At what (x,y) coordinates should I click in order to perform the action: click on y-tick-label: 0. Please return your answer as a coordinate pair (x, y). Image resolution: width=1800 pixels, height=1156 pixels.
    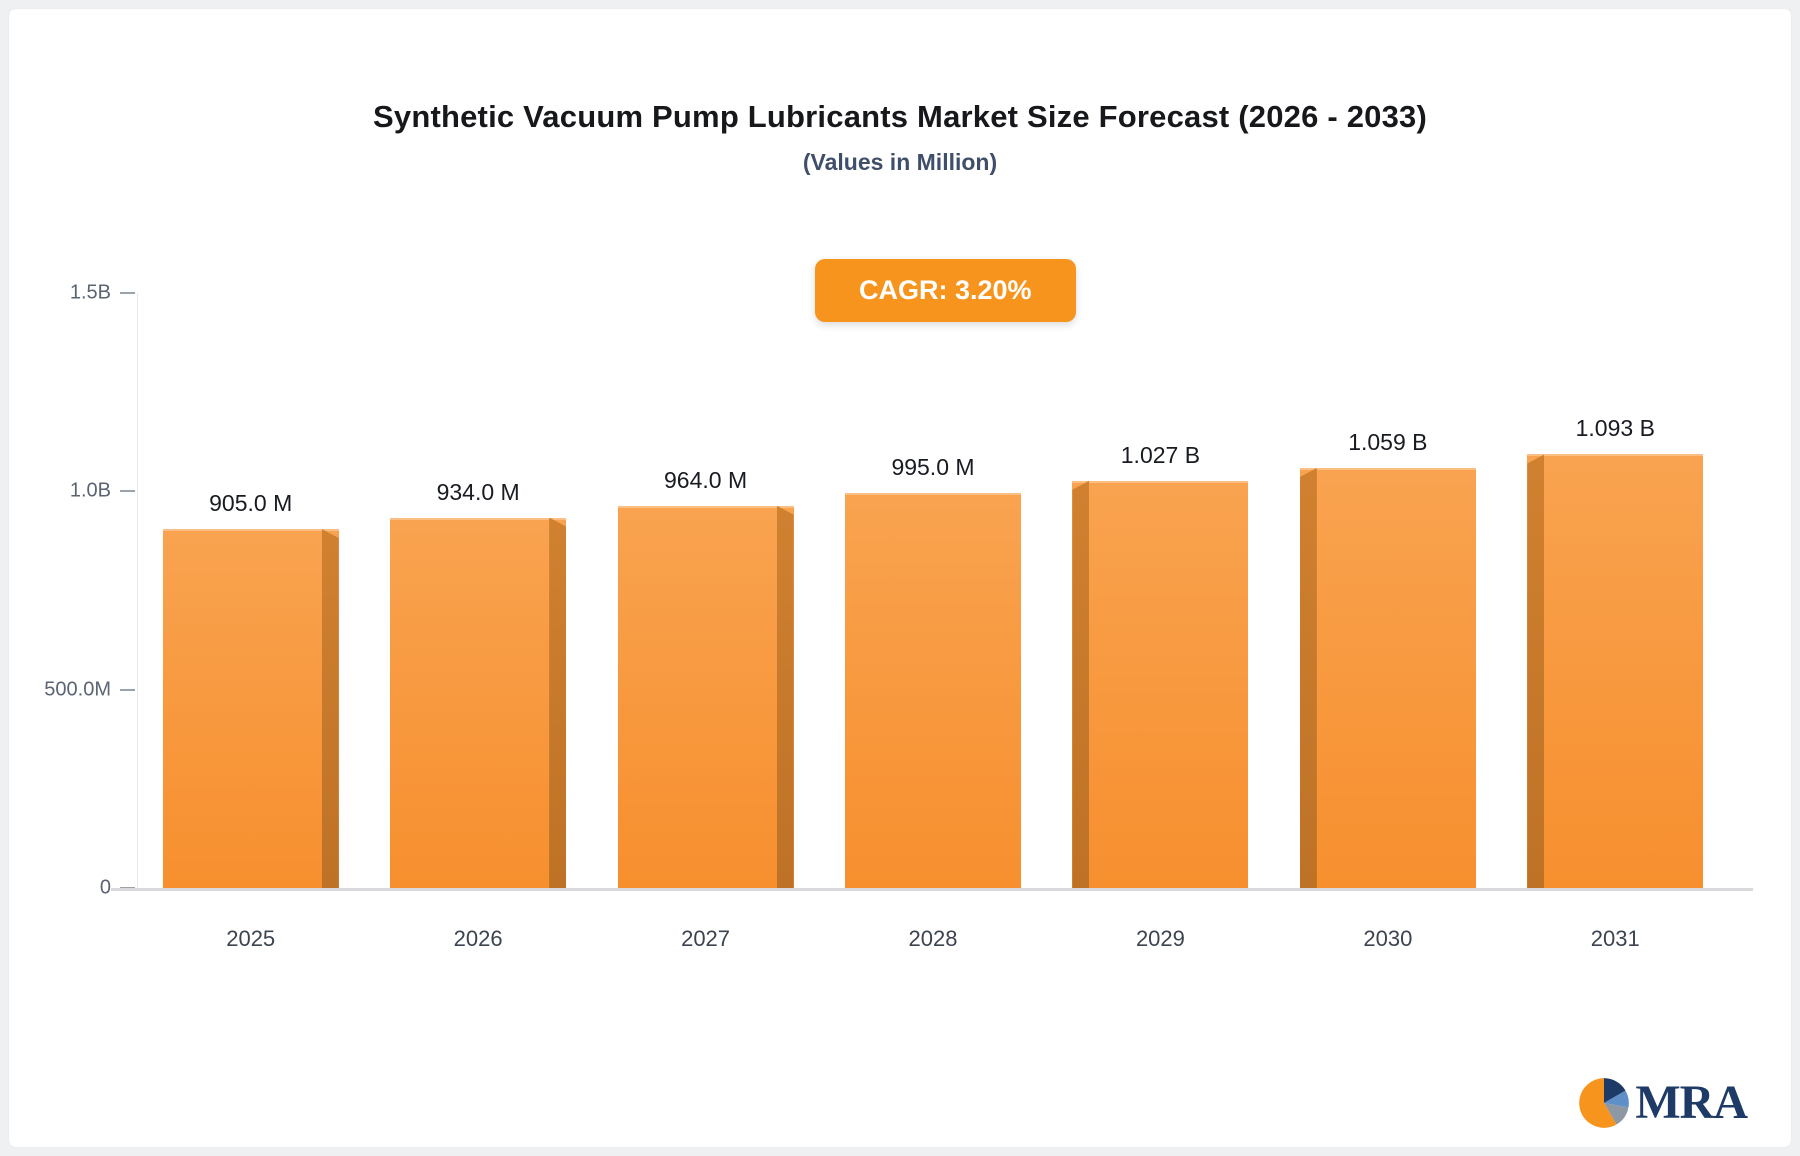
    Looking at the image, I should click on (105, 887).